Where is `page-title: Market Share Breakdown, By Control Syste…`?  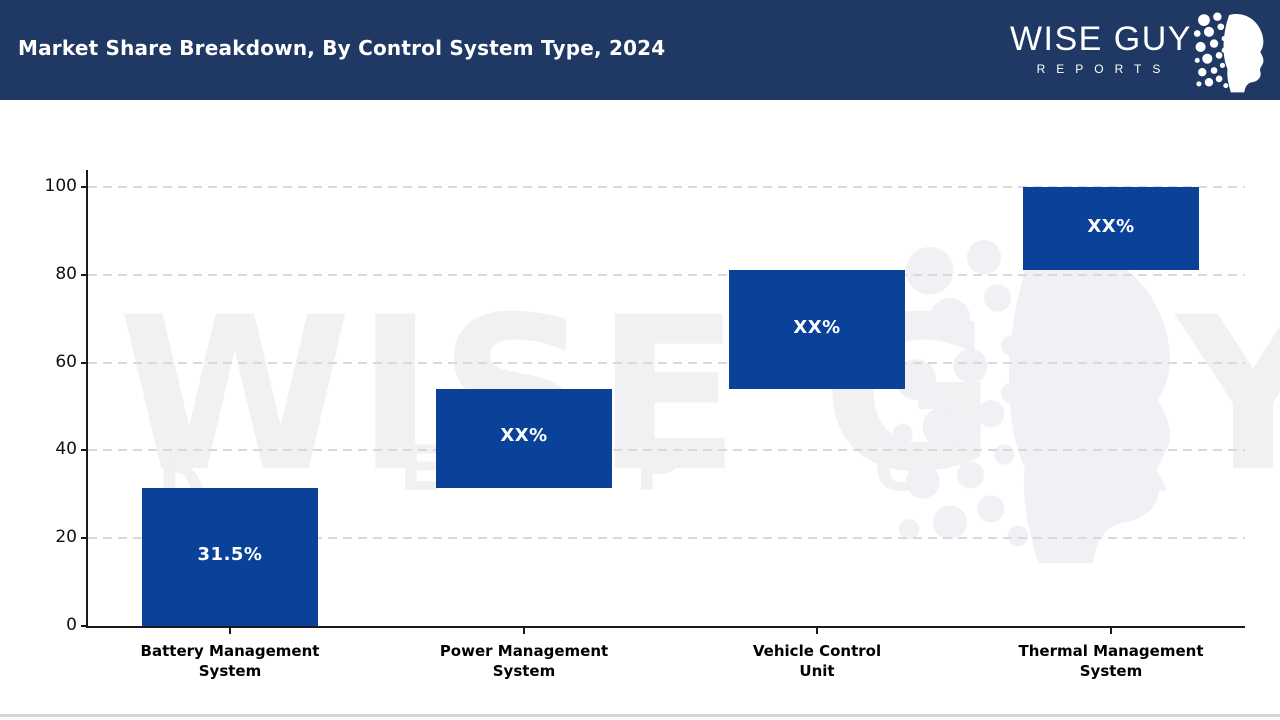
page-title: Market Share Breakdown, By Control Syste… is located at coordinates (342, 48).